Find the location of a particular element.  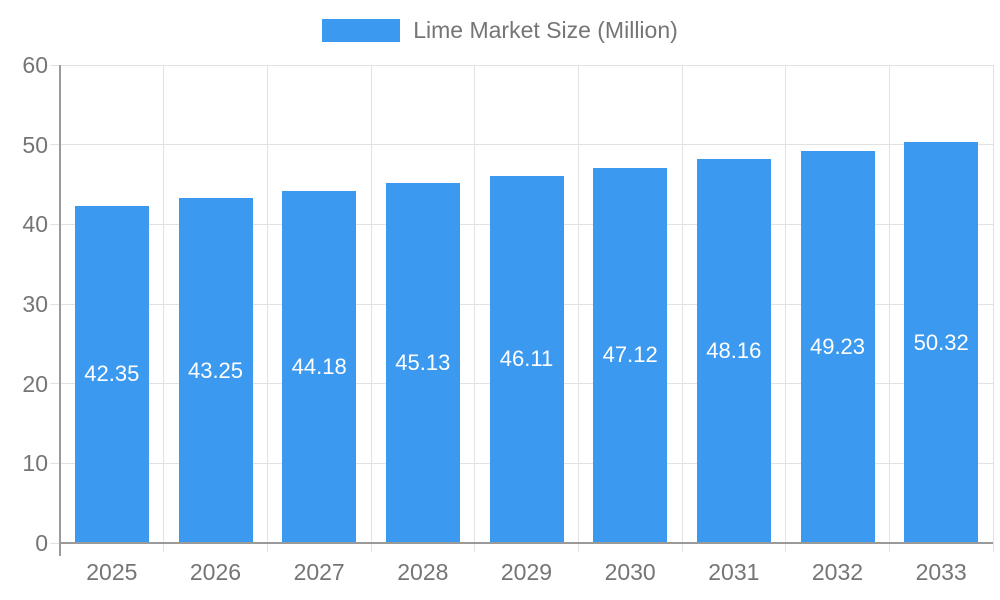

y-tick-label: 10 is located at coordinates (35, 463).